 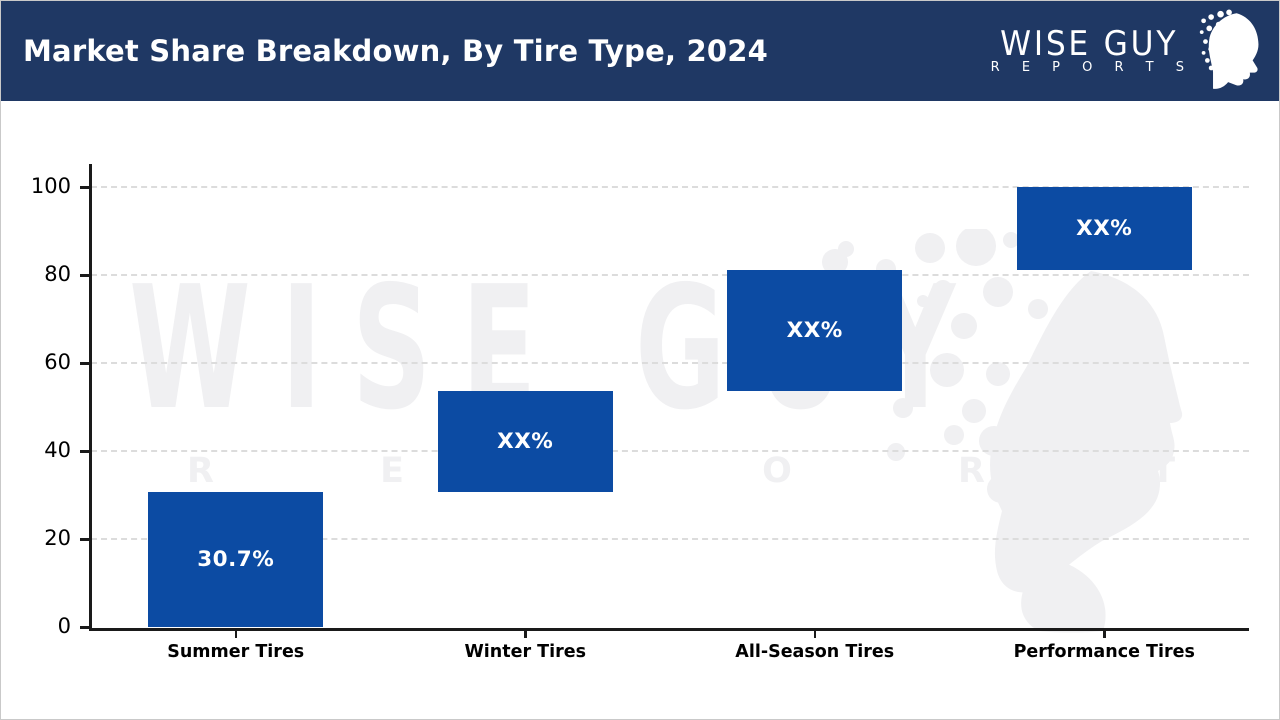 I want to click on bar-performance-tires: XX%, so click(x=1104, y=229).